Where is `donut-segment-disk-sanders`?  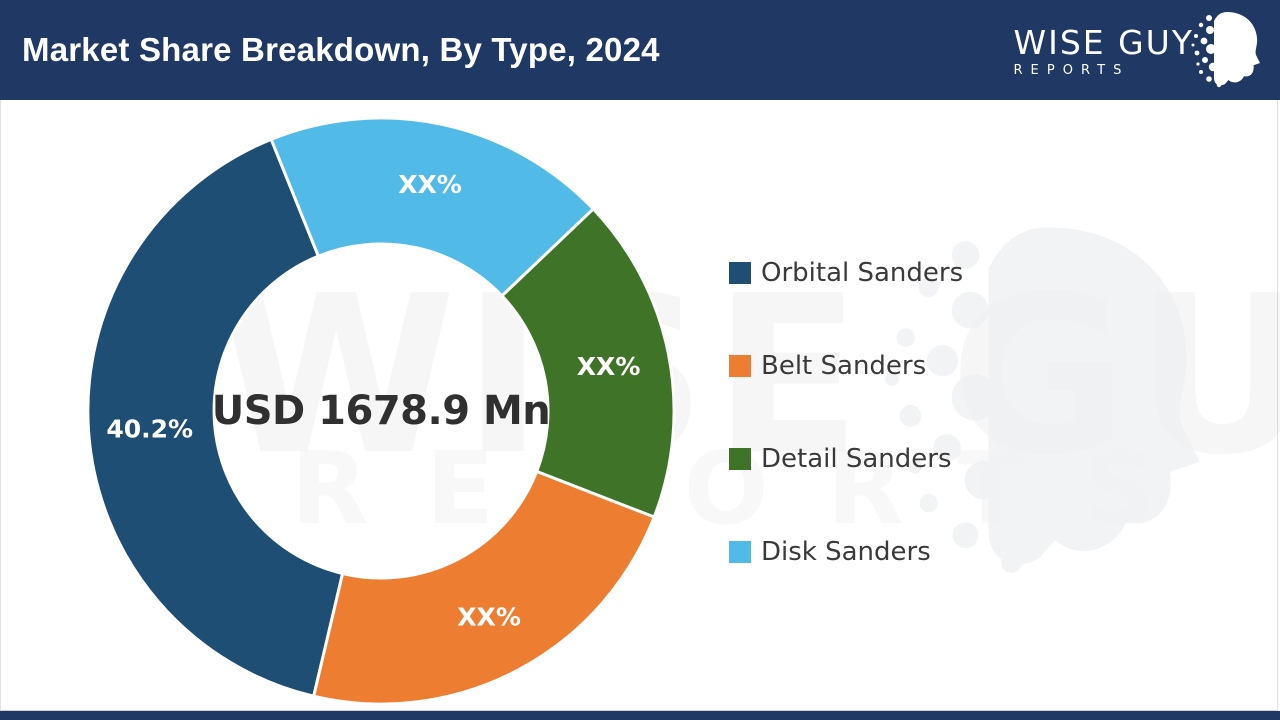
donut-segment-disk-sanders is located at coordinates (432, 207).